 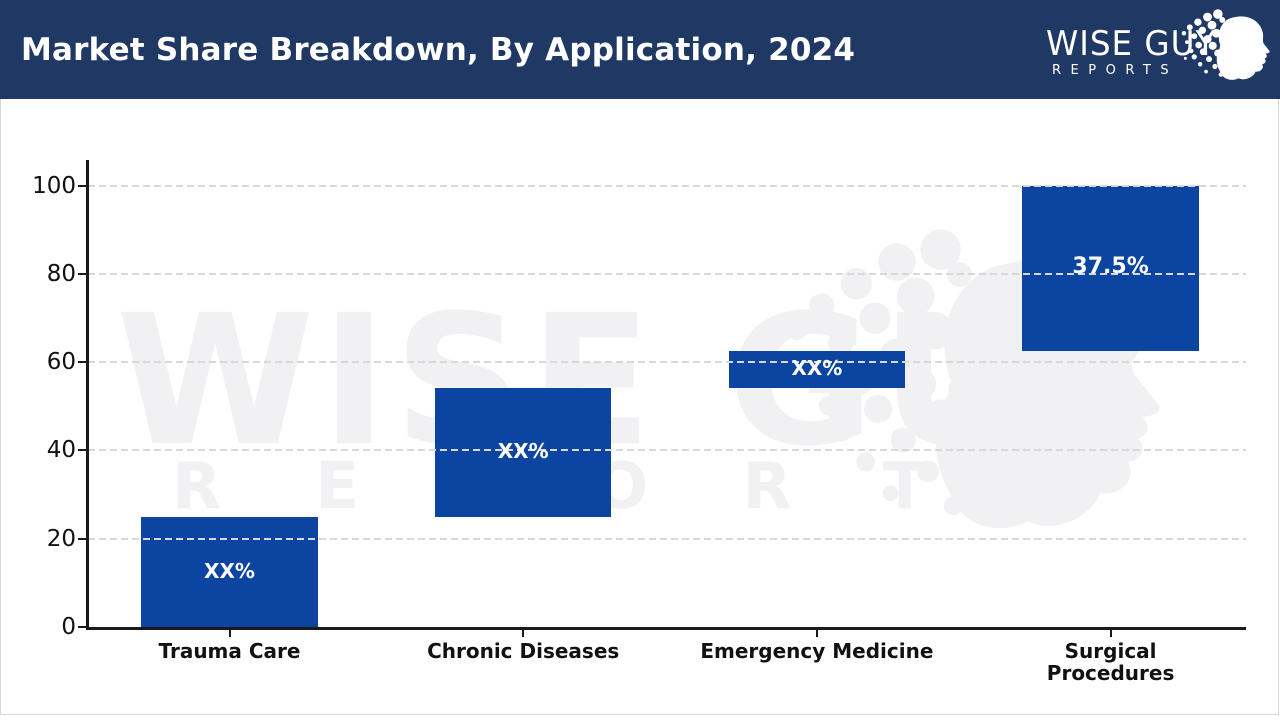 I want to click on x-axis-line, so click(x=666, y=628).